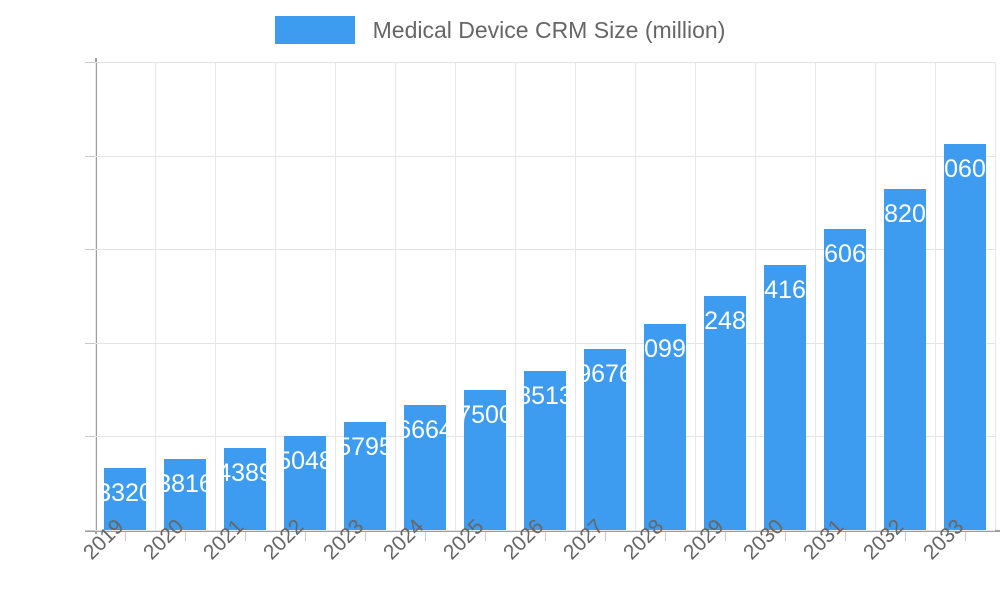 This screenshot has height=600, width=1000. What do you see at coordinates (485, 459) in the screenshot?
I see `bar-rect-2025` at bounding box center [485, 459].